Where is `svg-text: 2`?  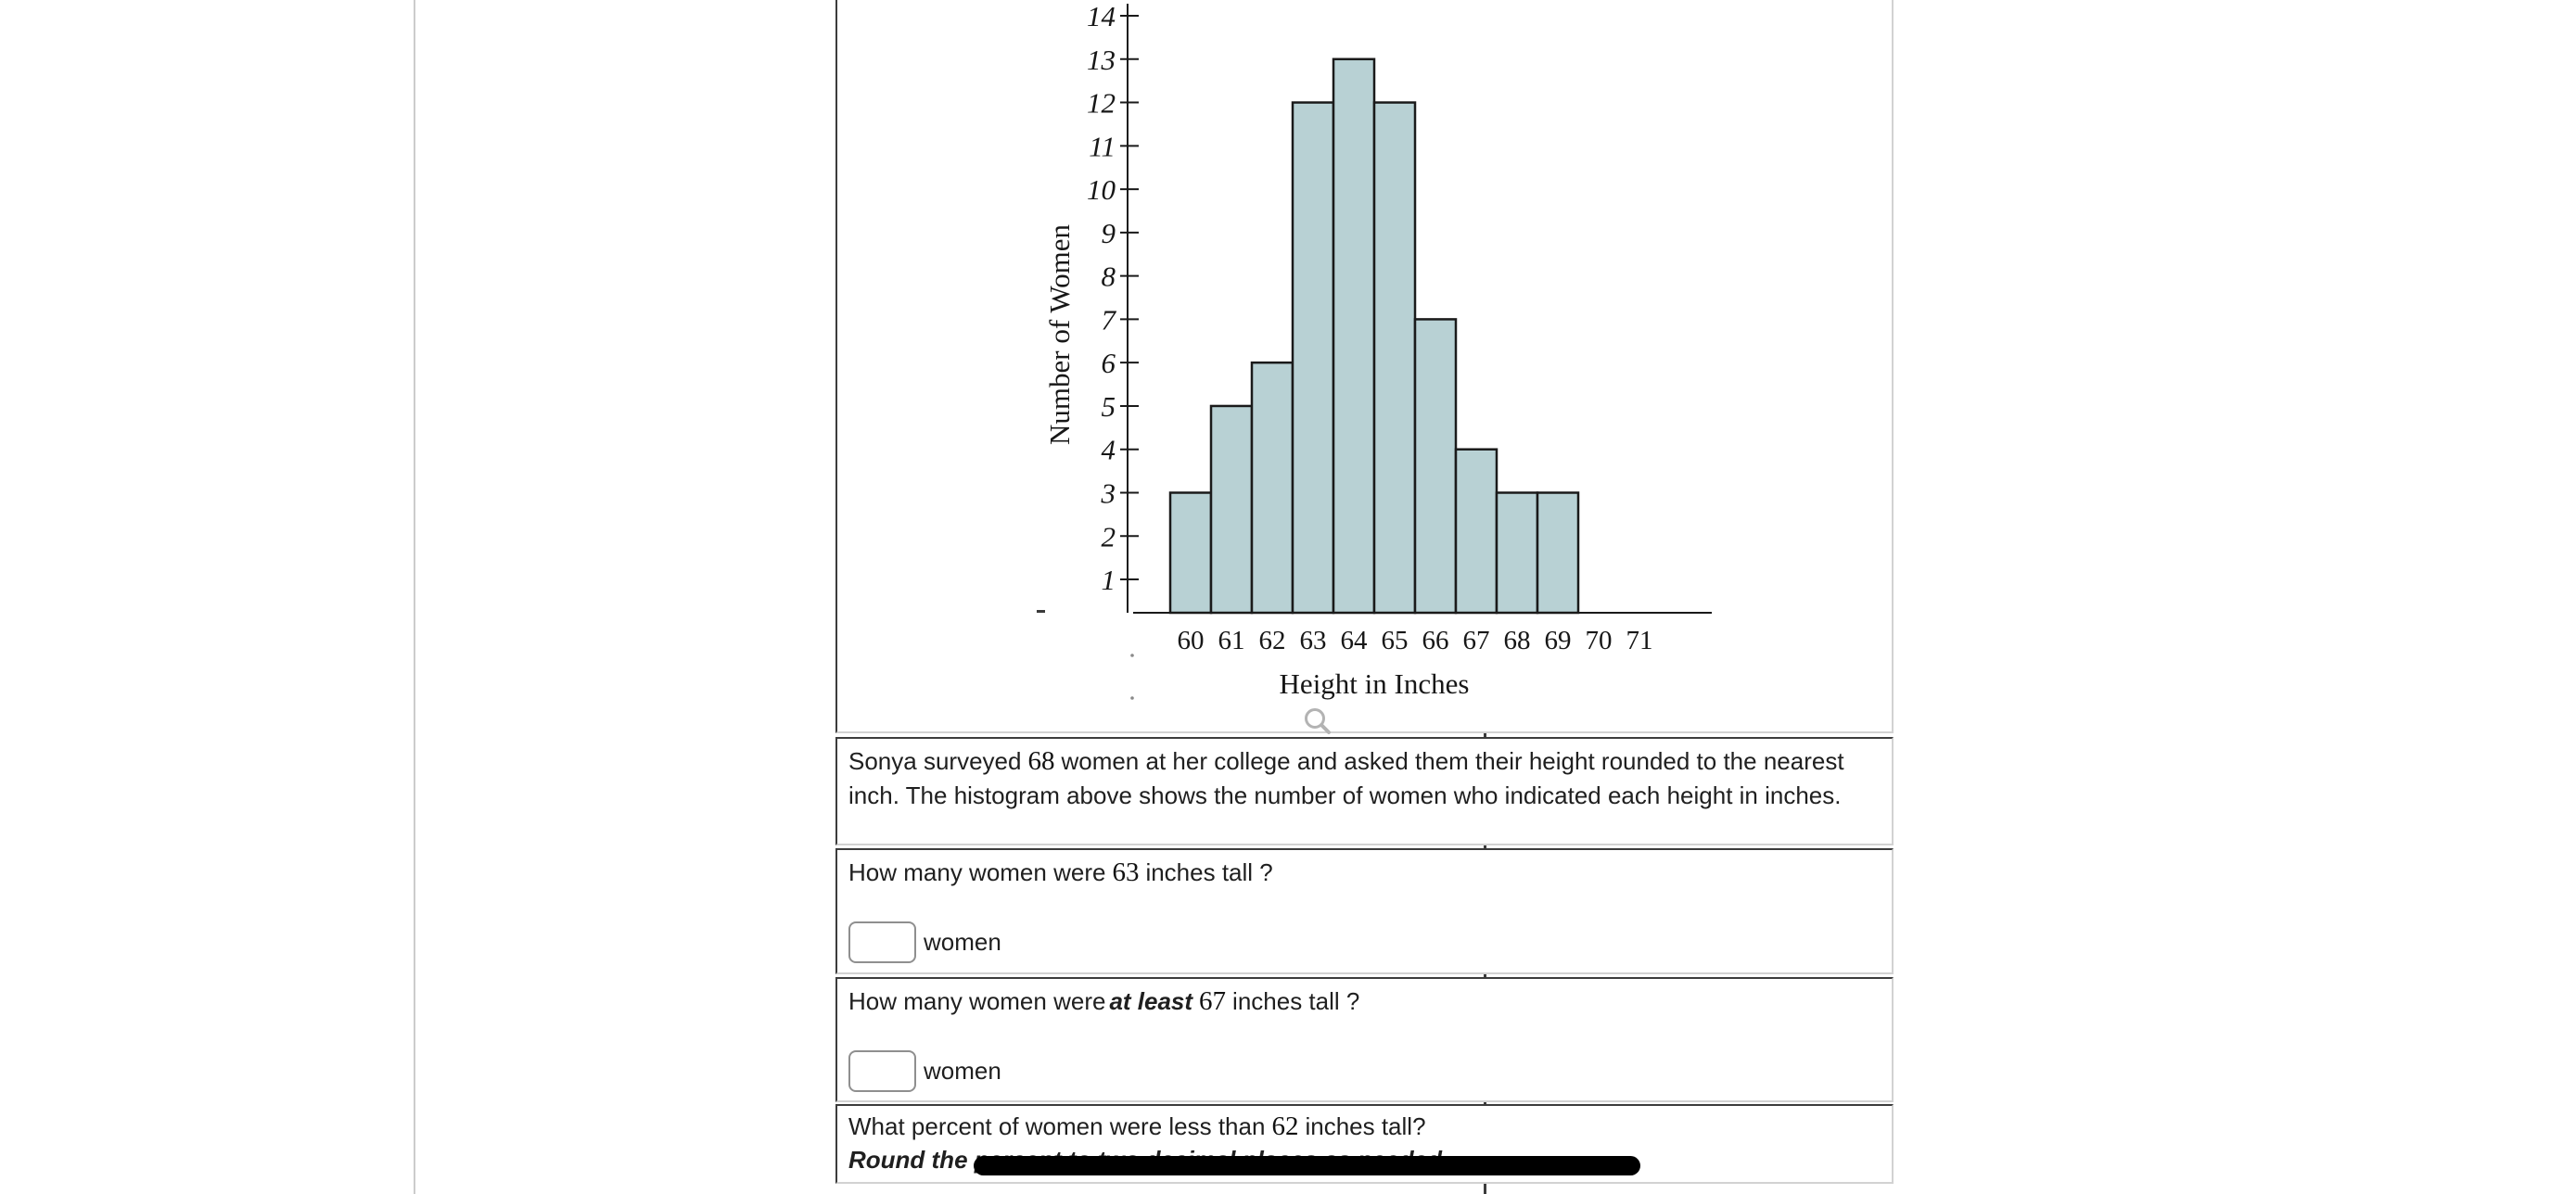 svg-text: 2 is located at coordinates (1109, 536).